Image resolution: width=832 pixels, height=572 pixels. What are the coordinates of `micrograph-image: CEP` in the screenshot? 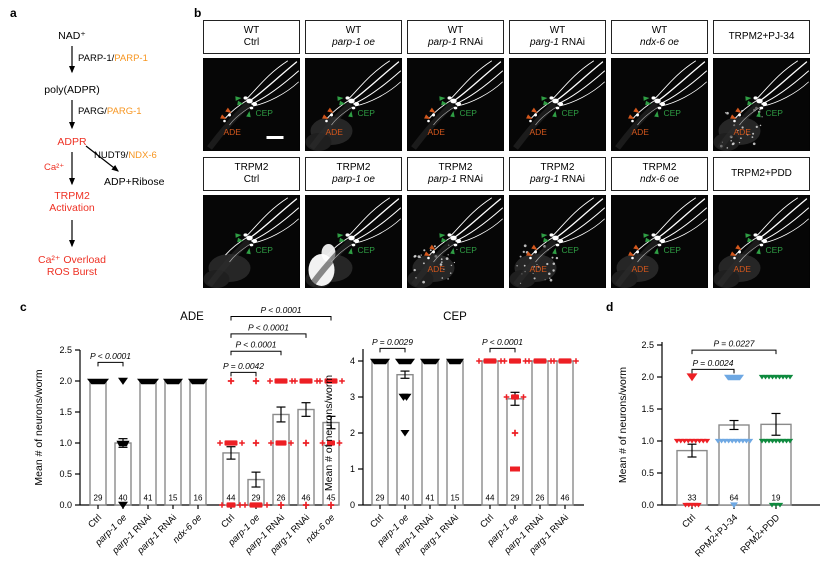 It's located at (251, 241).